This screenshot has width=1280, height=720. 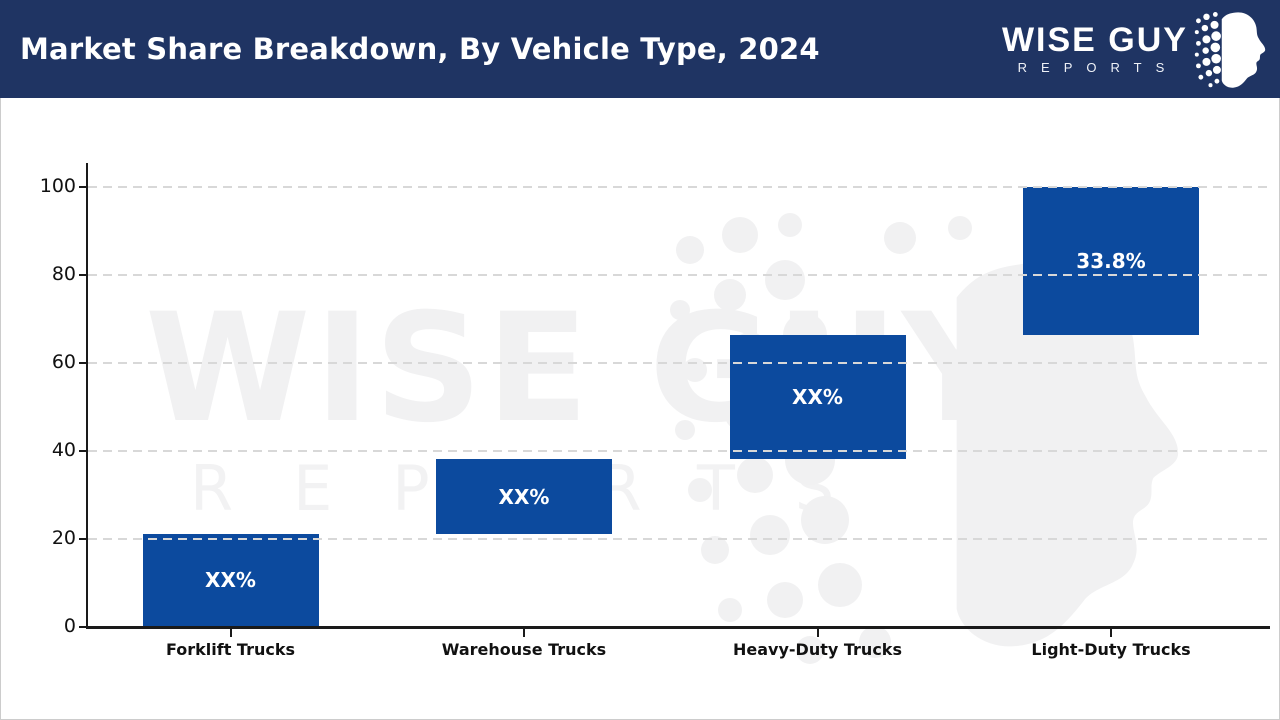 I want to click on x-axis-spine, so click(x=678, y=627).